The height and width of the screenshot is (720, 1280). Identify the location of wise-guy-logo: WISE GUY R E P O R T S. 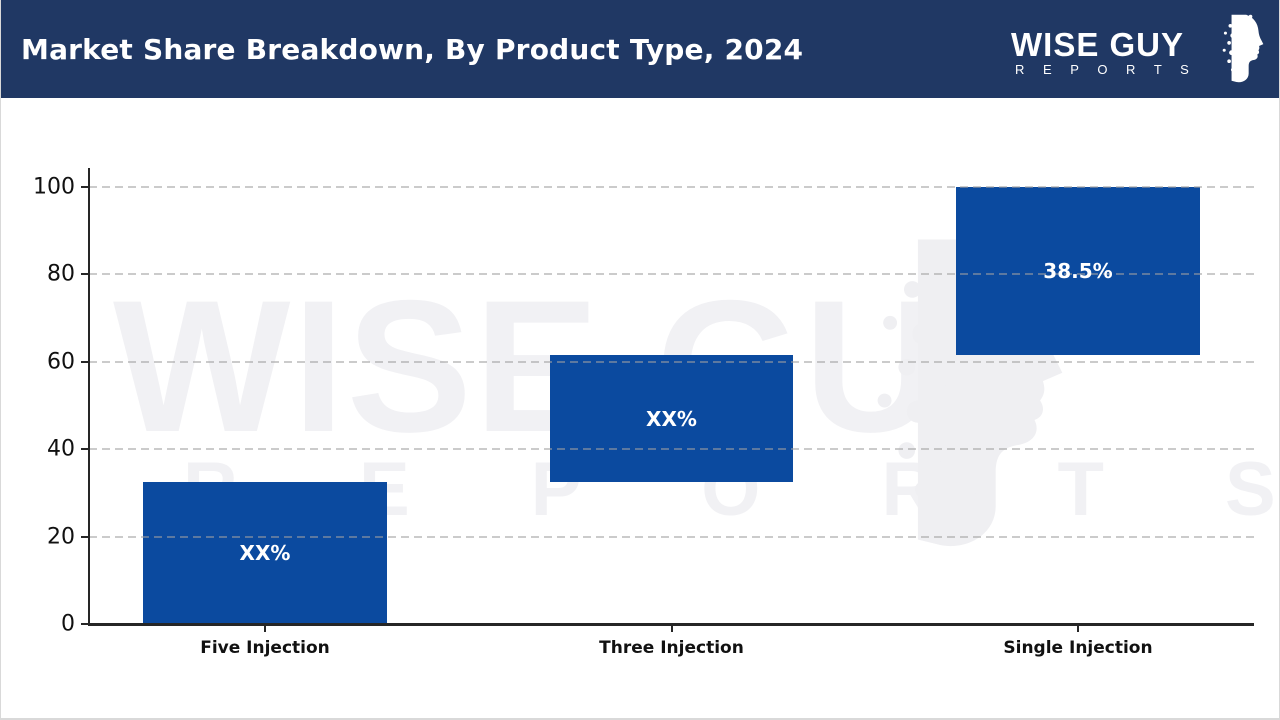
(1139, 49).